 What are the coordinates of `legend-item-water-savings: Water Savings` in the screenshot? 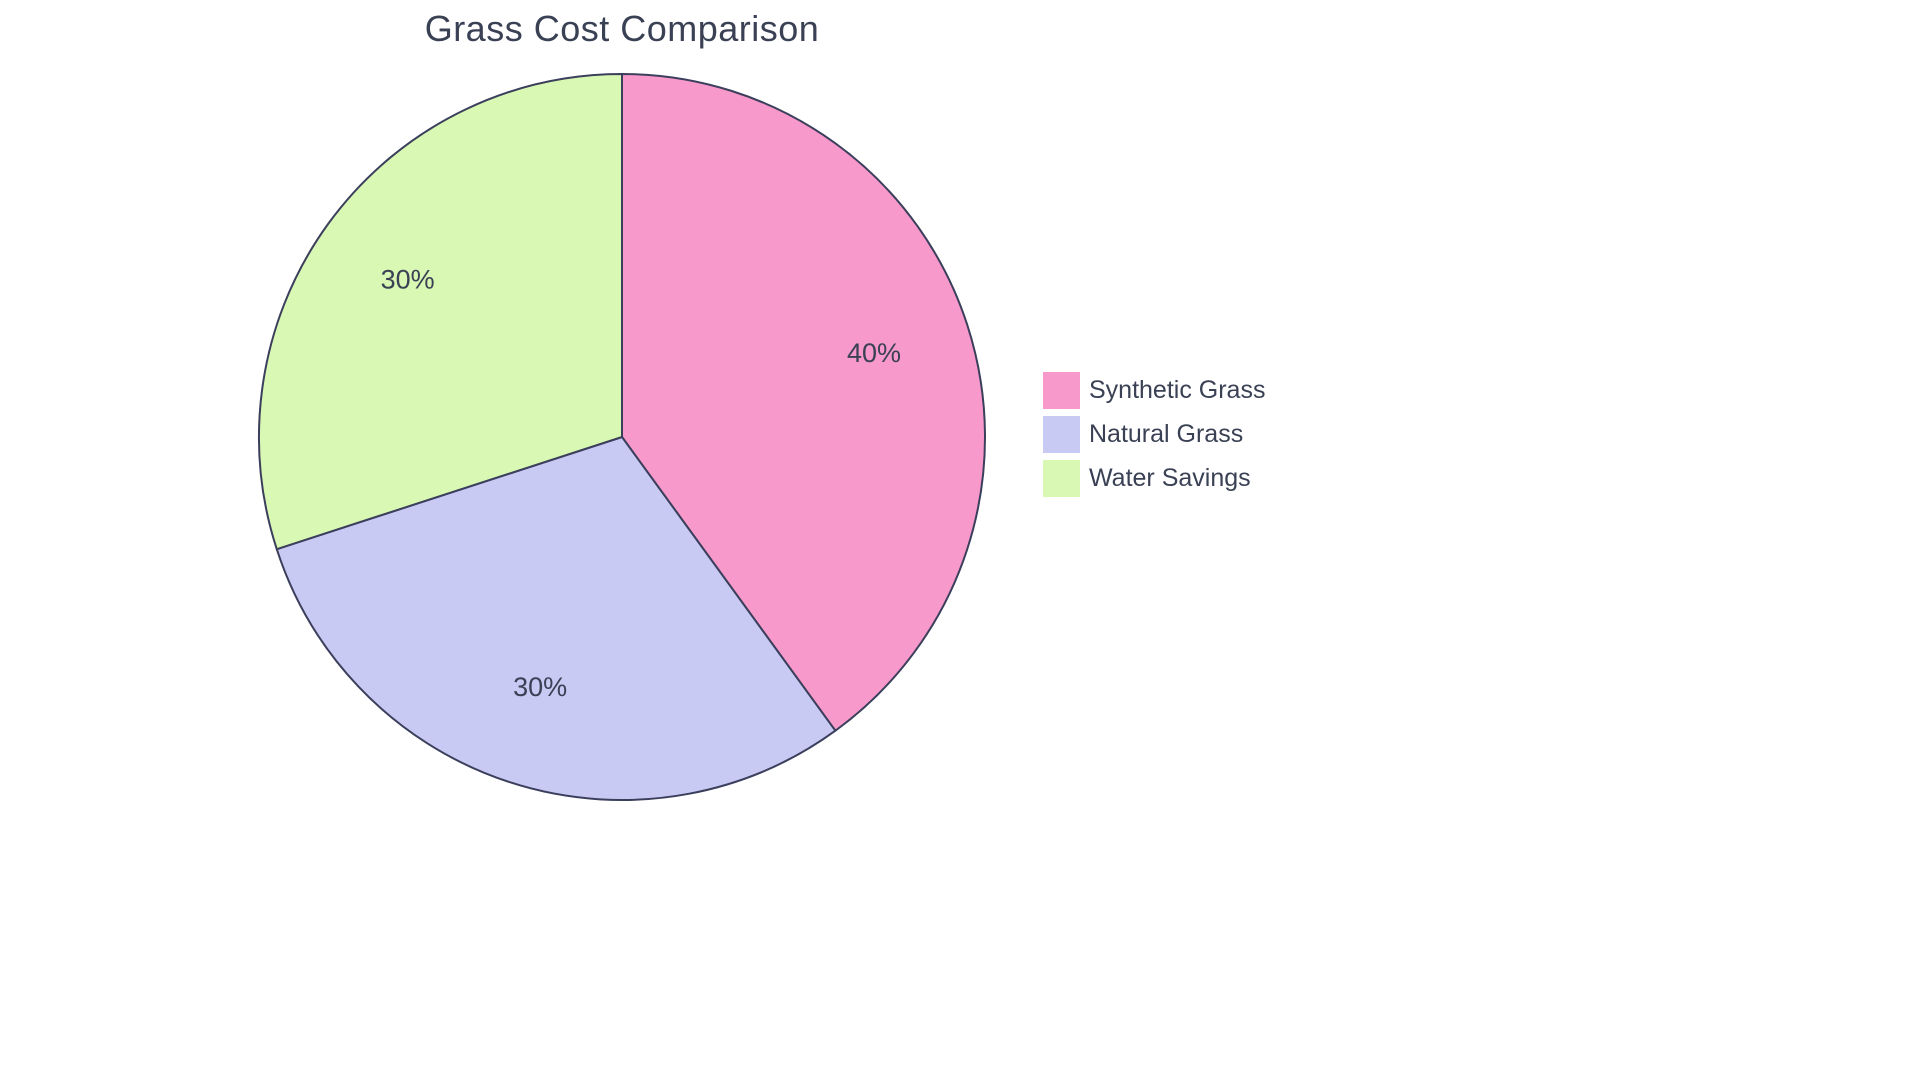 It's located at (1154, 478).